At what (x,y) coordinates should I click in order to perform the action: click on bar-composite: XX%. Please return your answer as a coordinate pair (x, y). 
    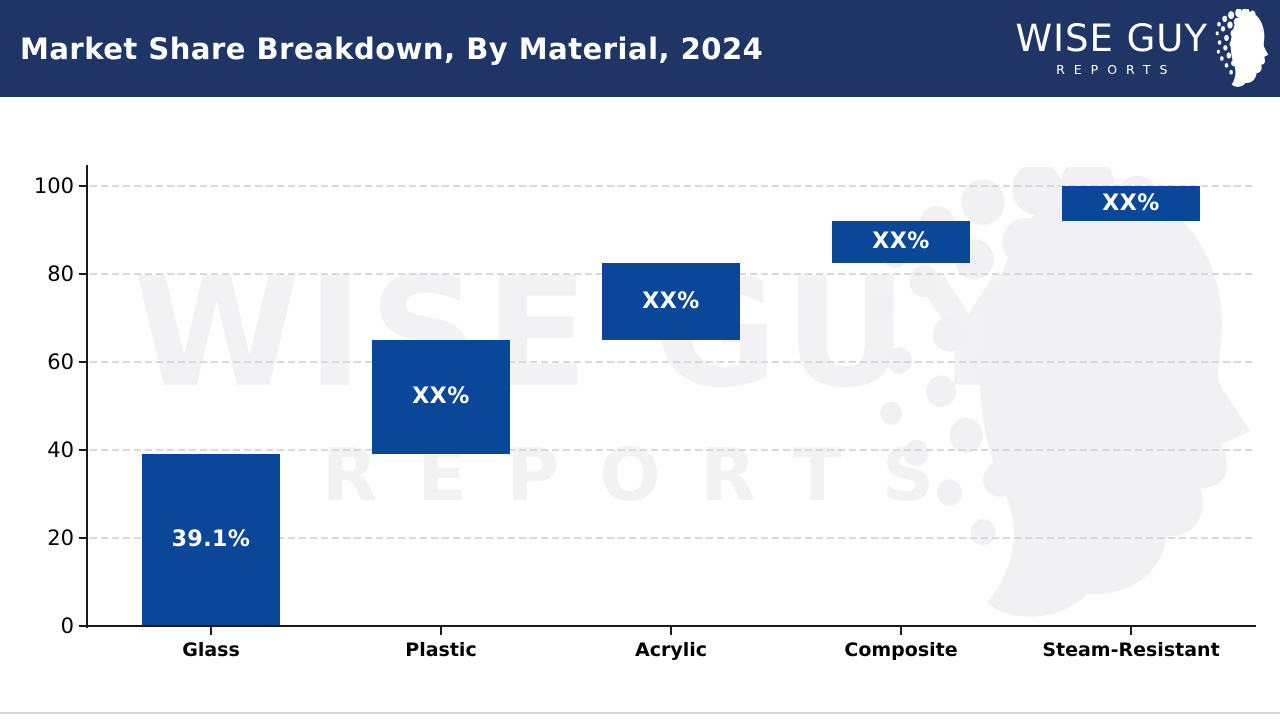
    Looking at the image, I should click on (901, 241).